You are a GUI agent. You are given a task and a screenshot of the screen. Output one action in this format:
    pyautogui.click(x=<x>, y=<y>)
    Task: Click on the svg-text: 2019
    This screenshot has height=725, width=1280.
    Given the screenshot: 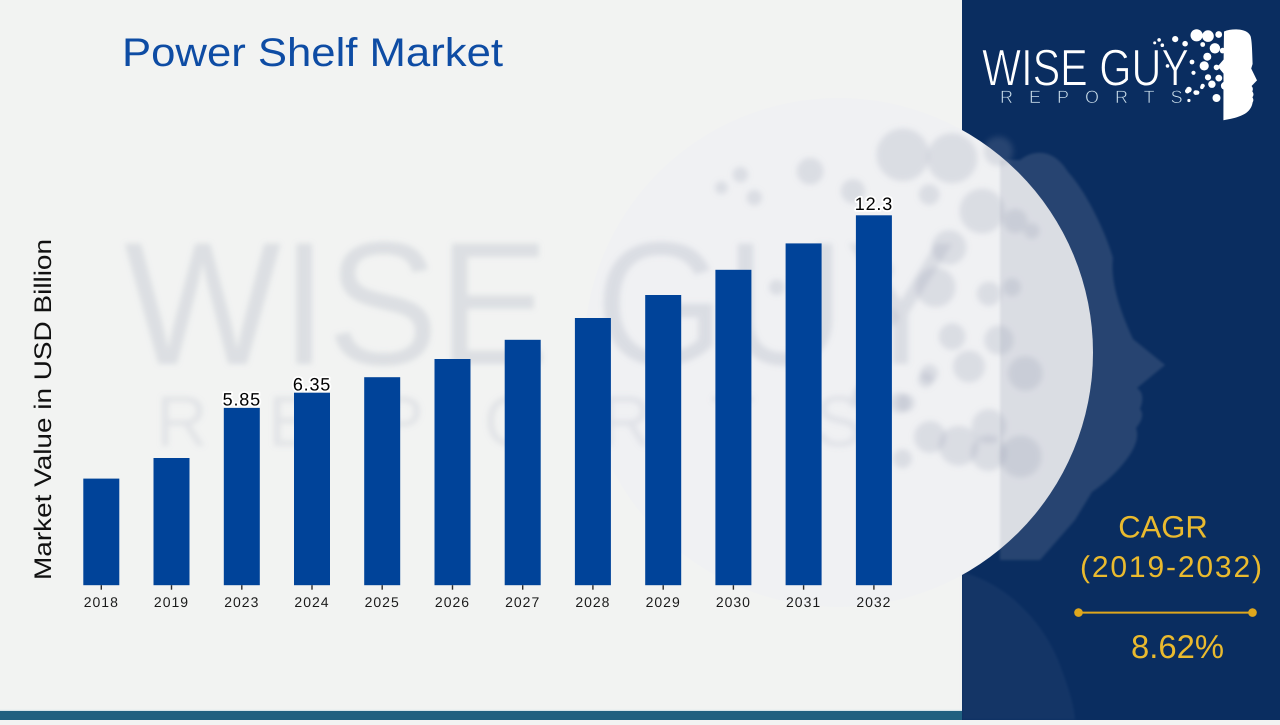 What is the action you would take?
    pyautogui.click(x=171, y=602)
    